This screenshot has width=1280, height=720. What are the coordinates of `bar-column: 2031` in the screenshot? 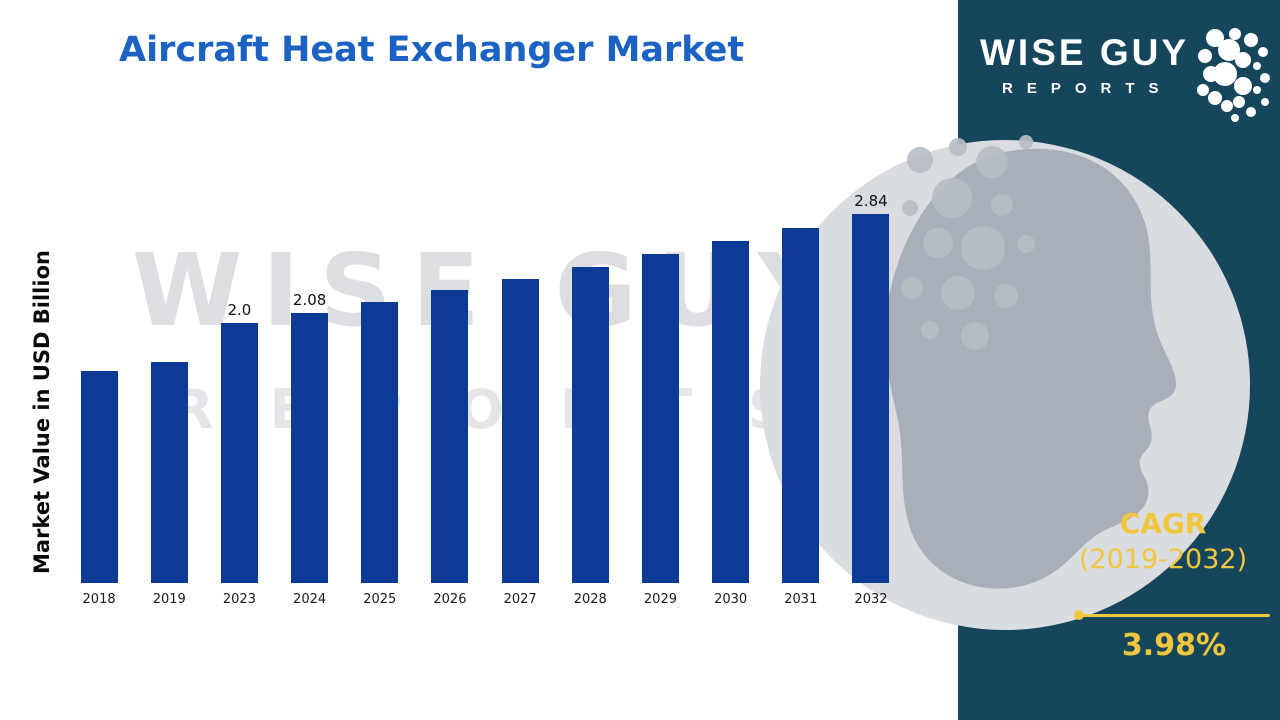 It's located at (801, 407).